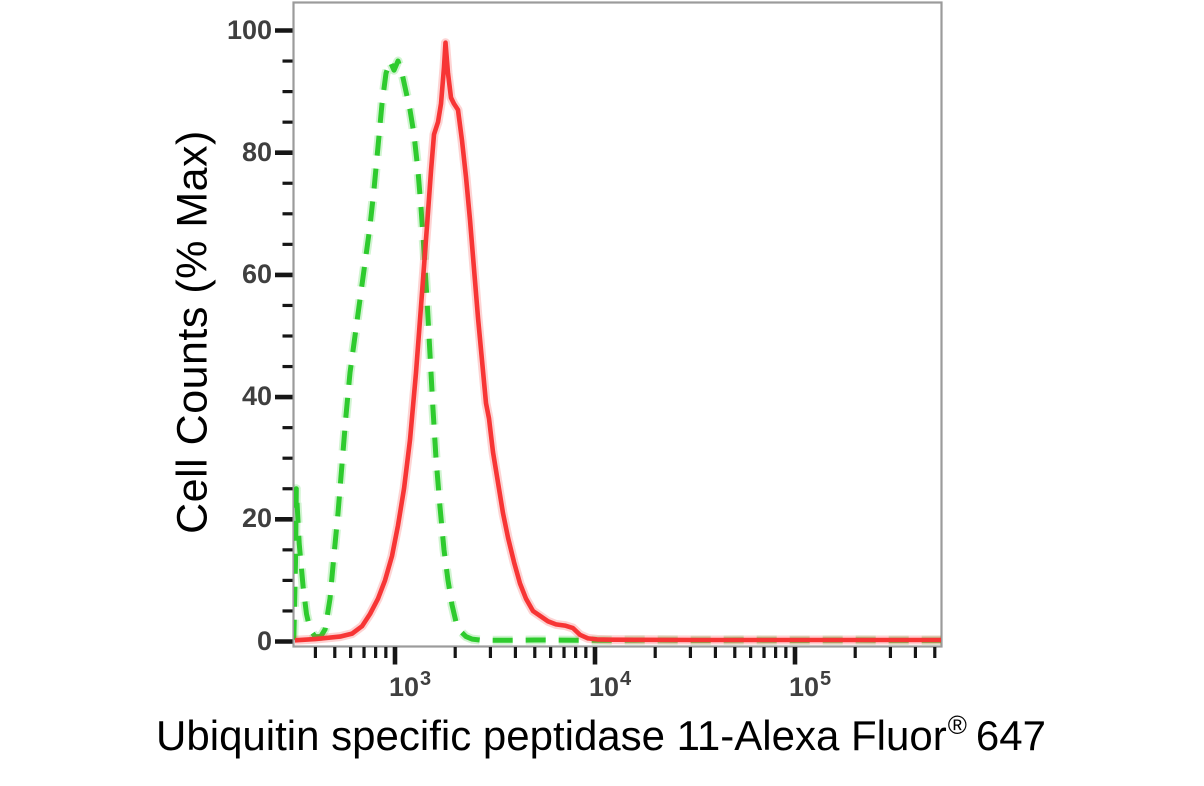 This screenshot has width=1204, height=786. Describe the element at coordinates (1010, 735) in the screenshot. I see `x-axis-title-suffix: 647` at that location.